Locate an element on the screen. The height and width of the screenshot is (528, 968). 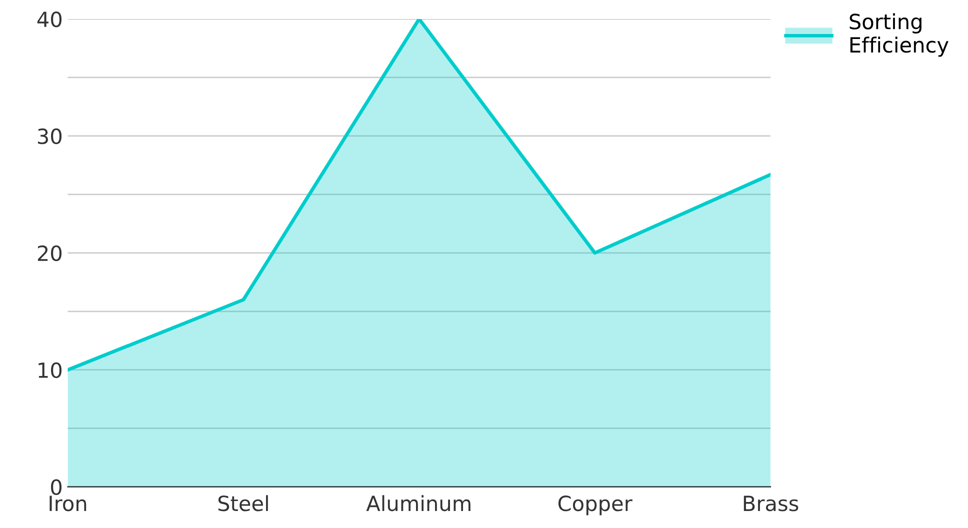
x-tick-label: Iron is located at coordinates (68, 504).